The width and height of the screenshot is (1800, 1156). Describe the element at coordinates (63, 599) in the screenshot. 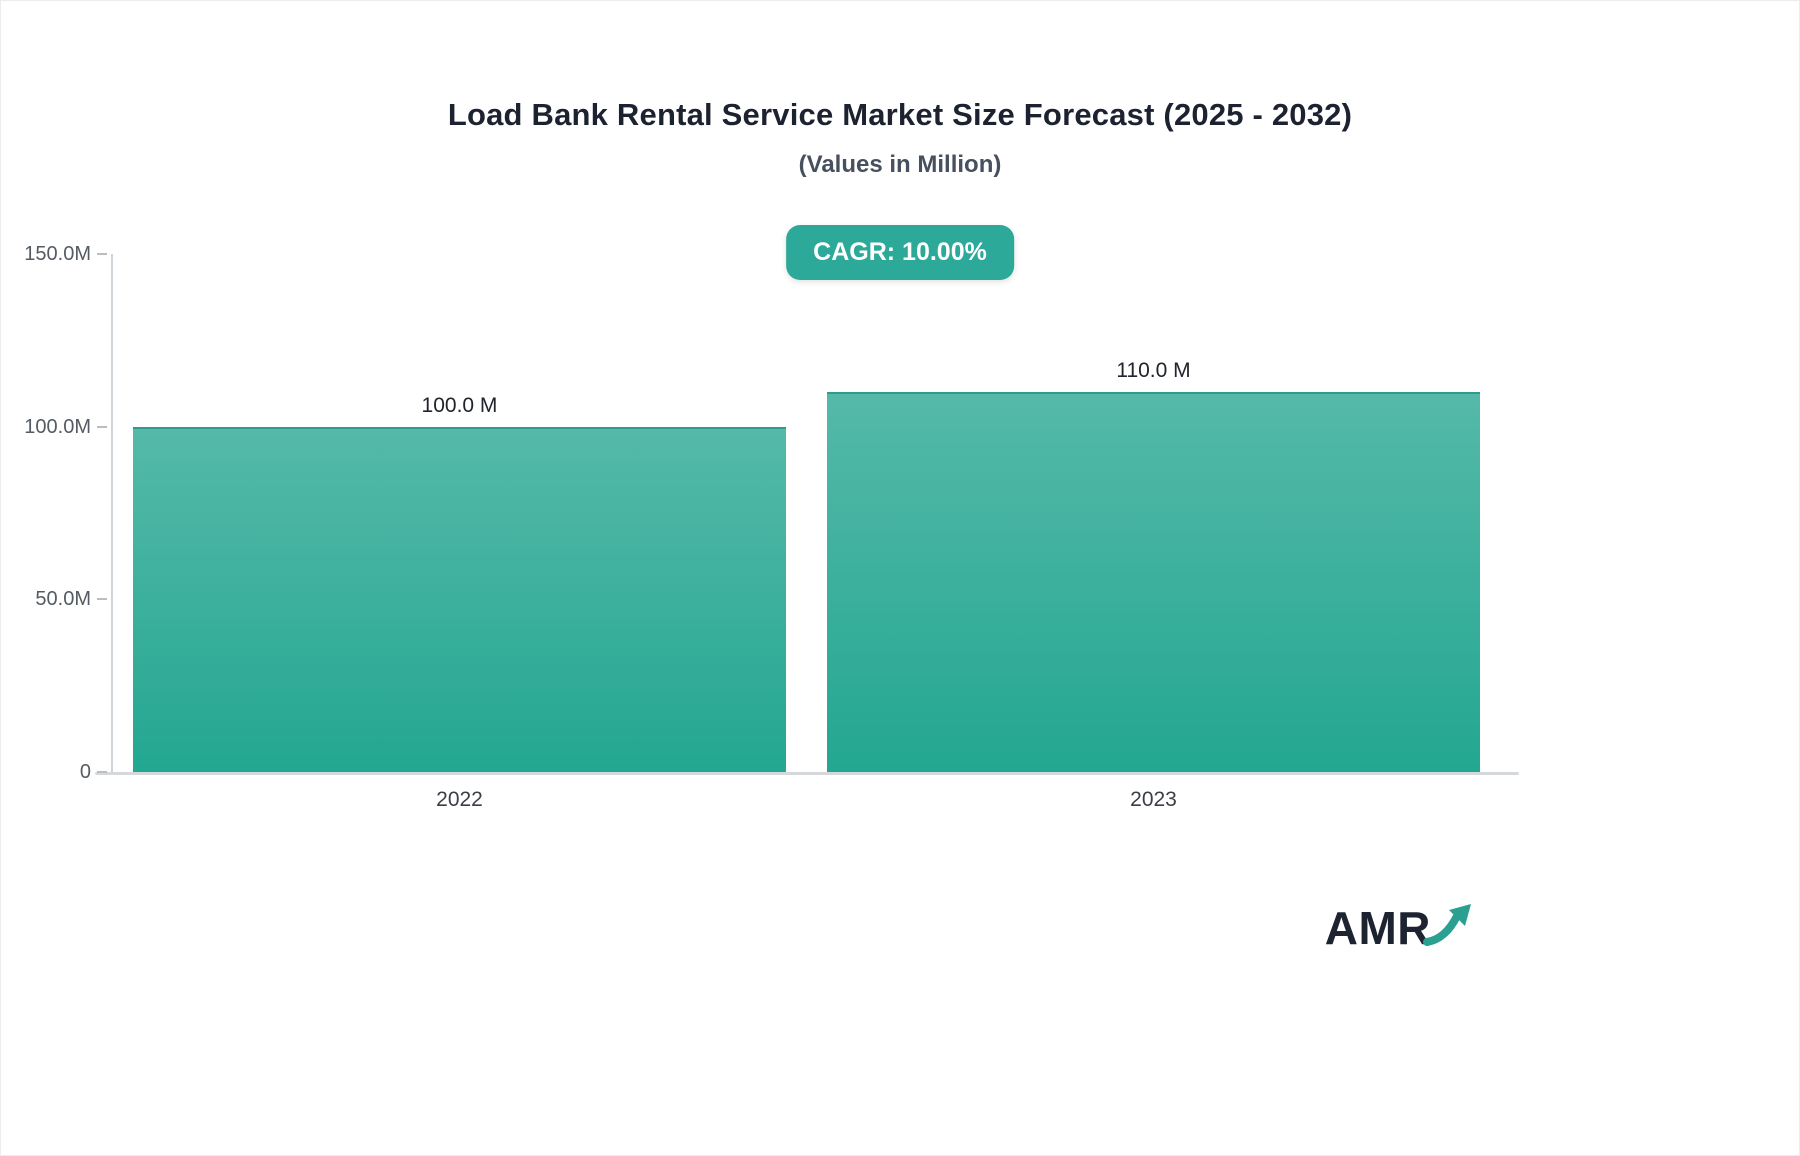

I see `y-axis-tick-label: 50.0M` at that location.